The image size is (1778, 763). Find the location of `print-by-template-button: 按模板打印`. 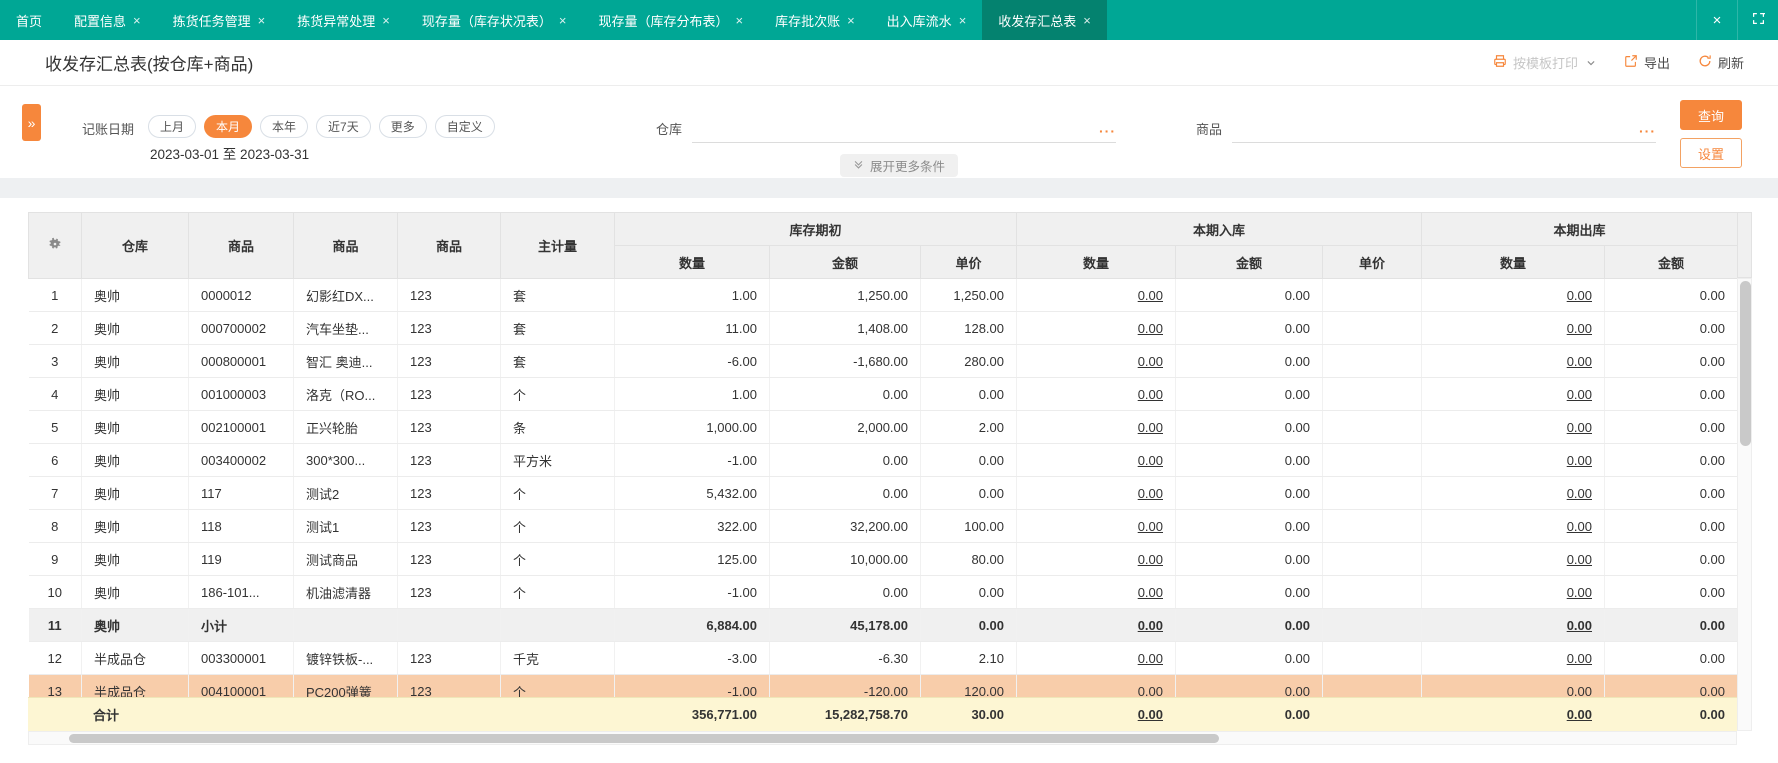

print-by-template-button: 按模板打印 is located at coordinates (1544, 62).